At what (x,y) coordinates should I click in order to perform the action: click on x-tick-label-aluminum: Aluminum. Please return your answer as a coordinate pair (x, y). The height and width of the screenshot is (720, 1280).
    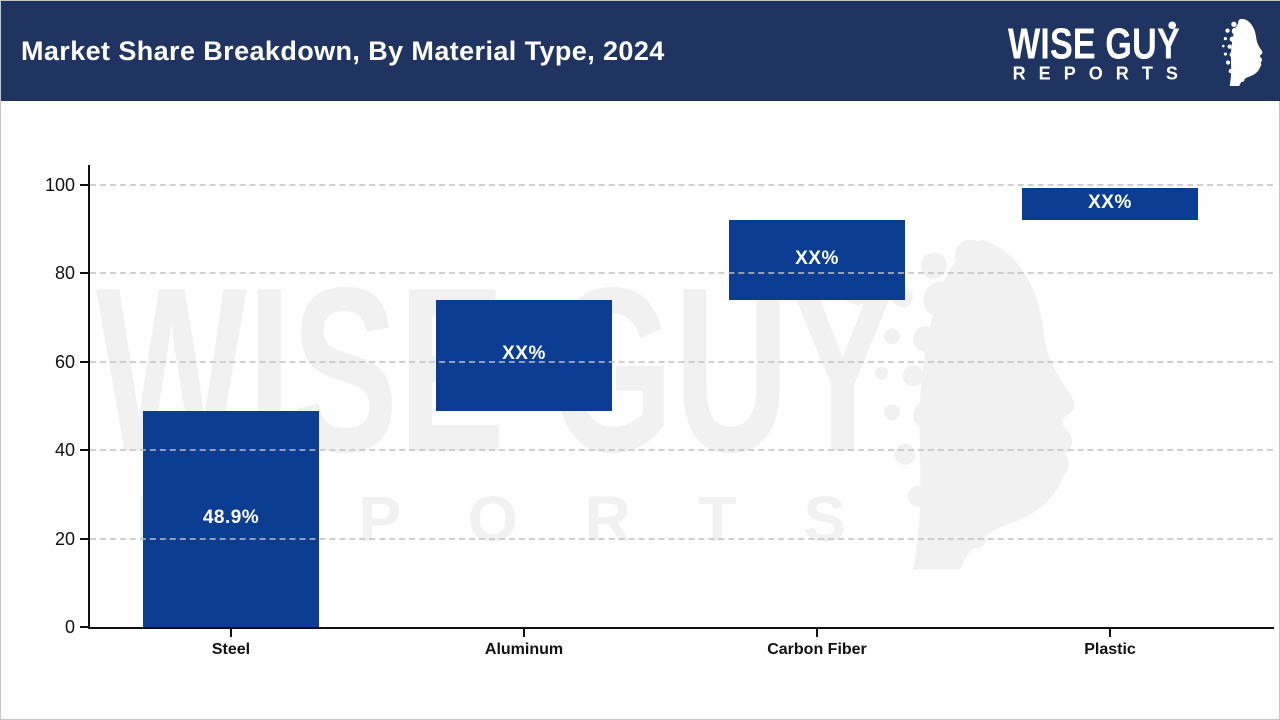
    Looking at the image, I should click on (524, 649).